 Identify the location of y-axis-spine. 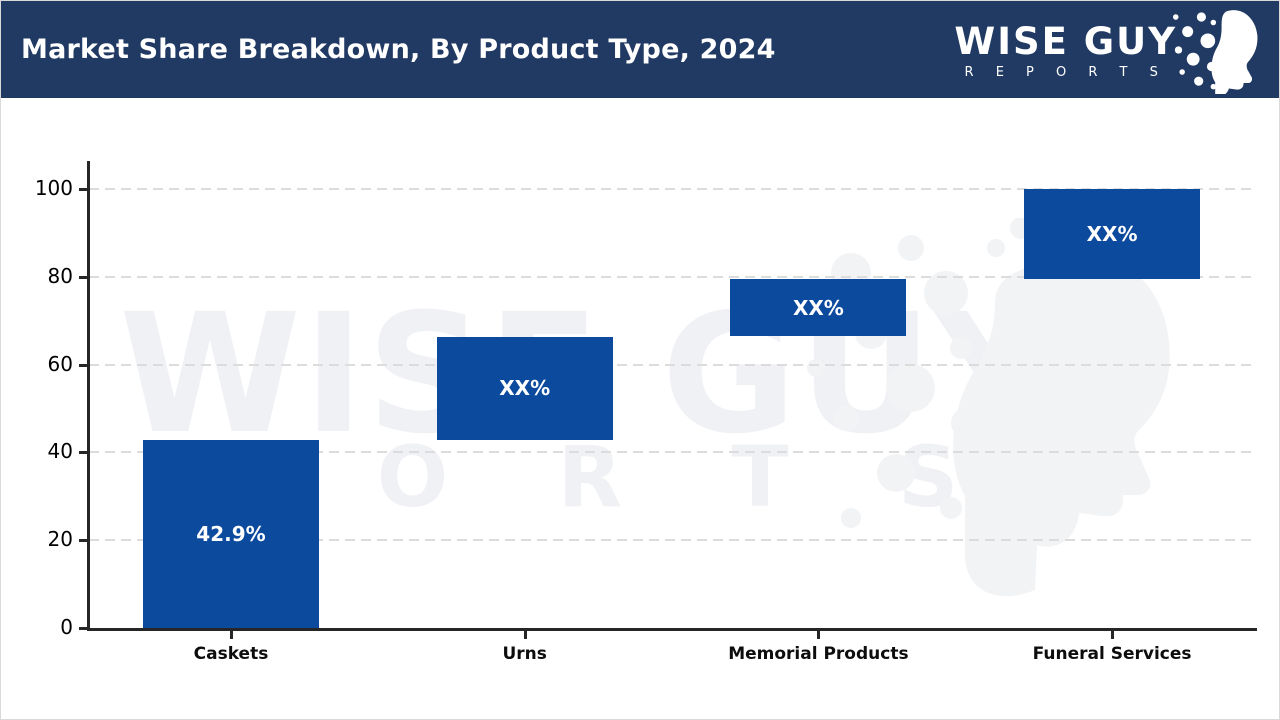
(88, 396).